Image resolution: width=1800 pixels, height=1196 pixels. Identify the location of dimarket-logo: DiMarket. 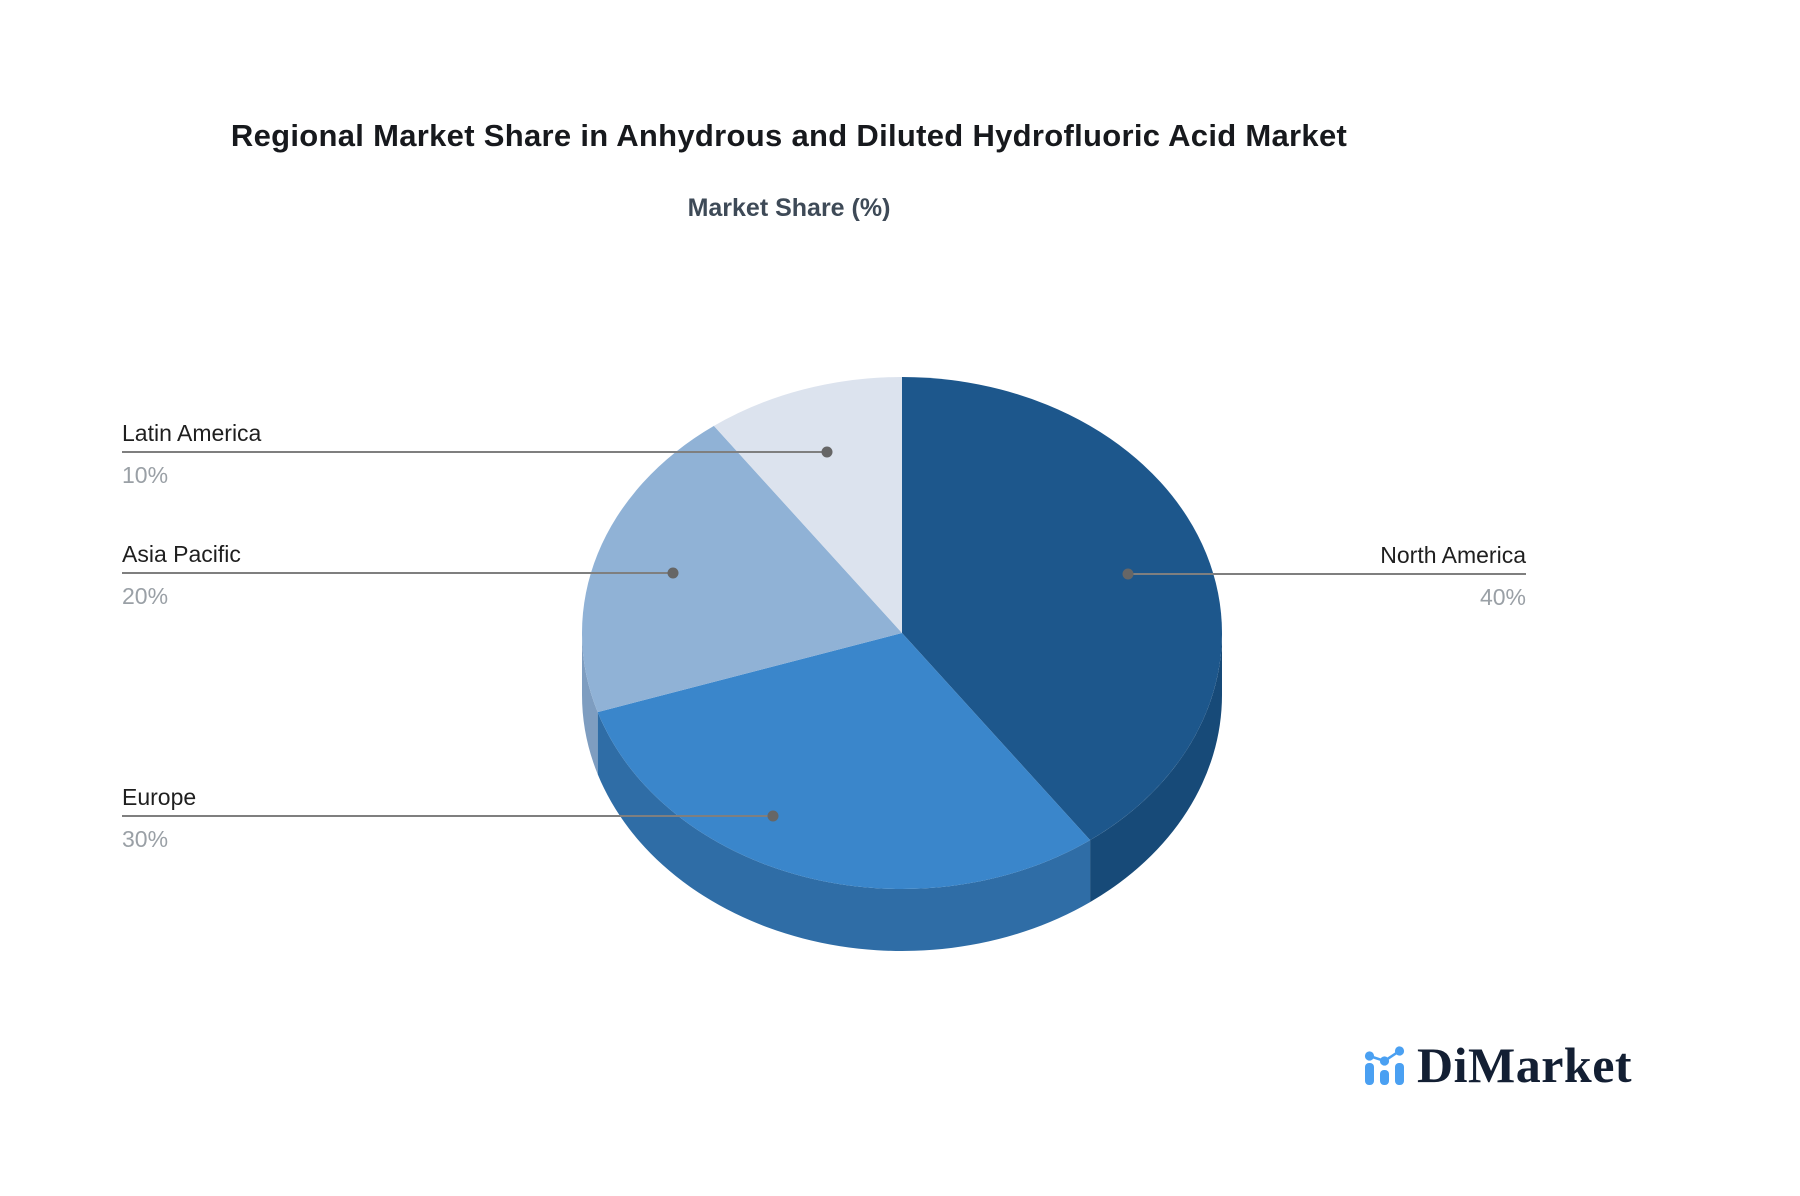
(1498, 1065).